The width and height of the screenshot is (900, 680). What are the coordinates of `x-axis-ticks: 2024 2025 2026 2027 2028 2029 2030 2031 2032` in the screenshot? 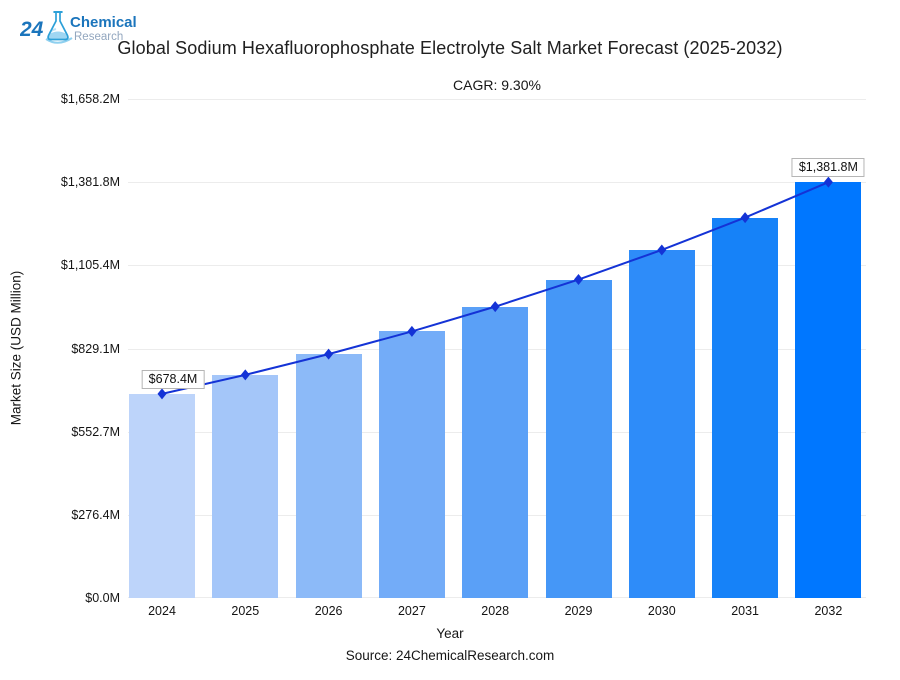 It's located at (497, 612).